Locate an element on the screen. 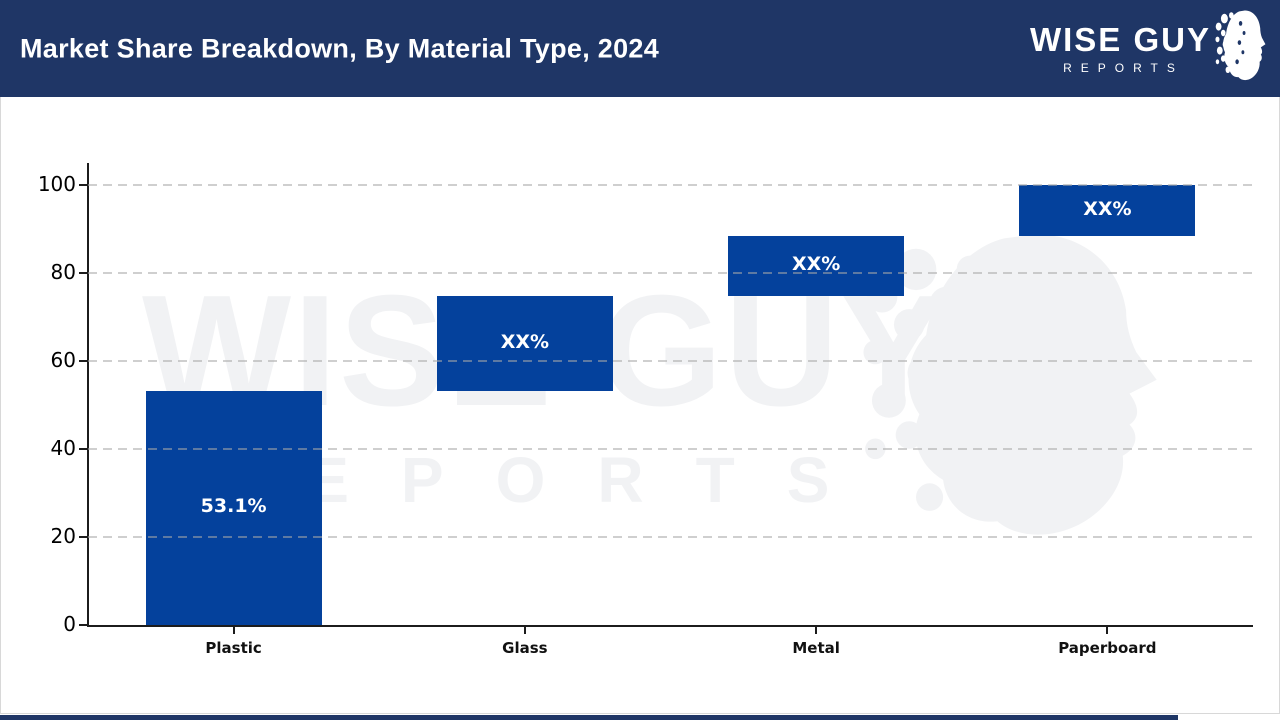 The image size is (1280, 720). x-label-glass: Glass is located at coordinates (525, 648).